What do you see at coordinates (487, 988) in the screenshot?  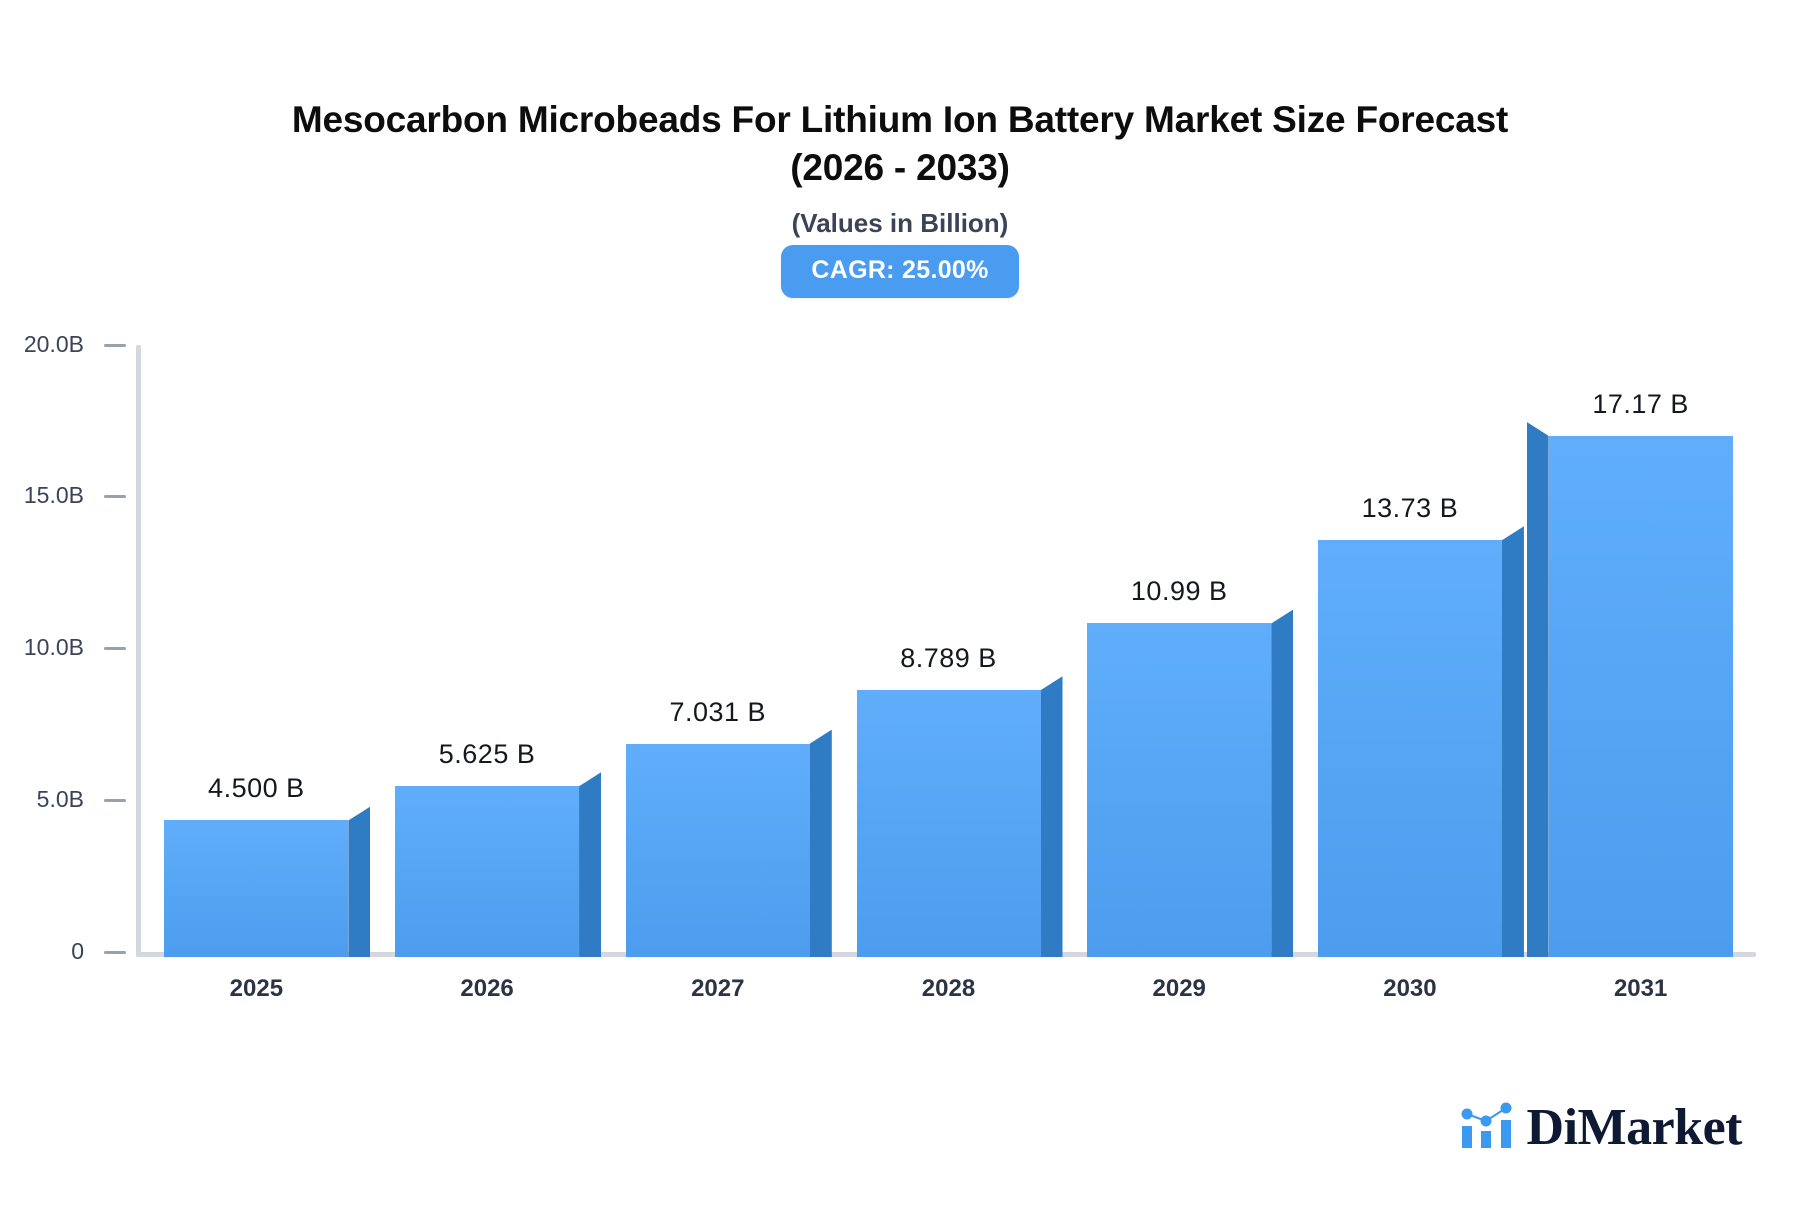 I see `x-axis-label: 2026` at bounding box center [487, 988].